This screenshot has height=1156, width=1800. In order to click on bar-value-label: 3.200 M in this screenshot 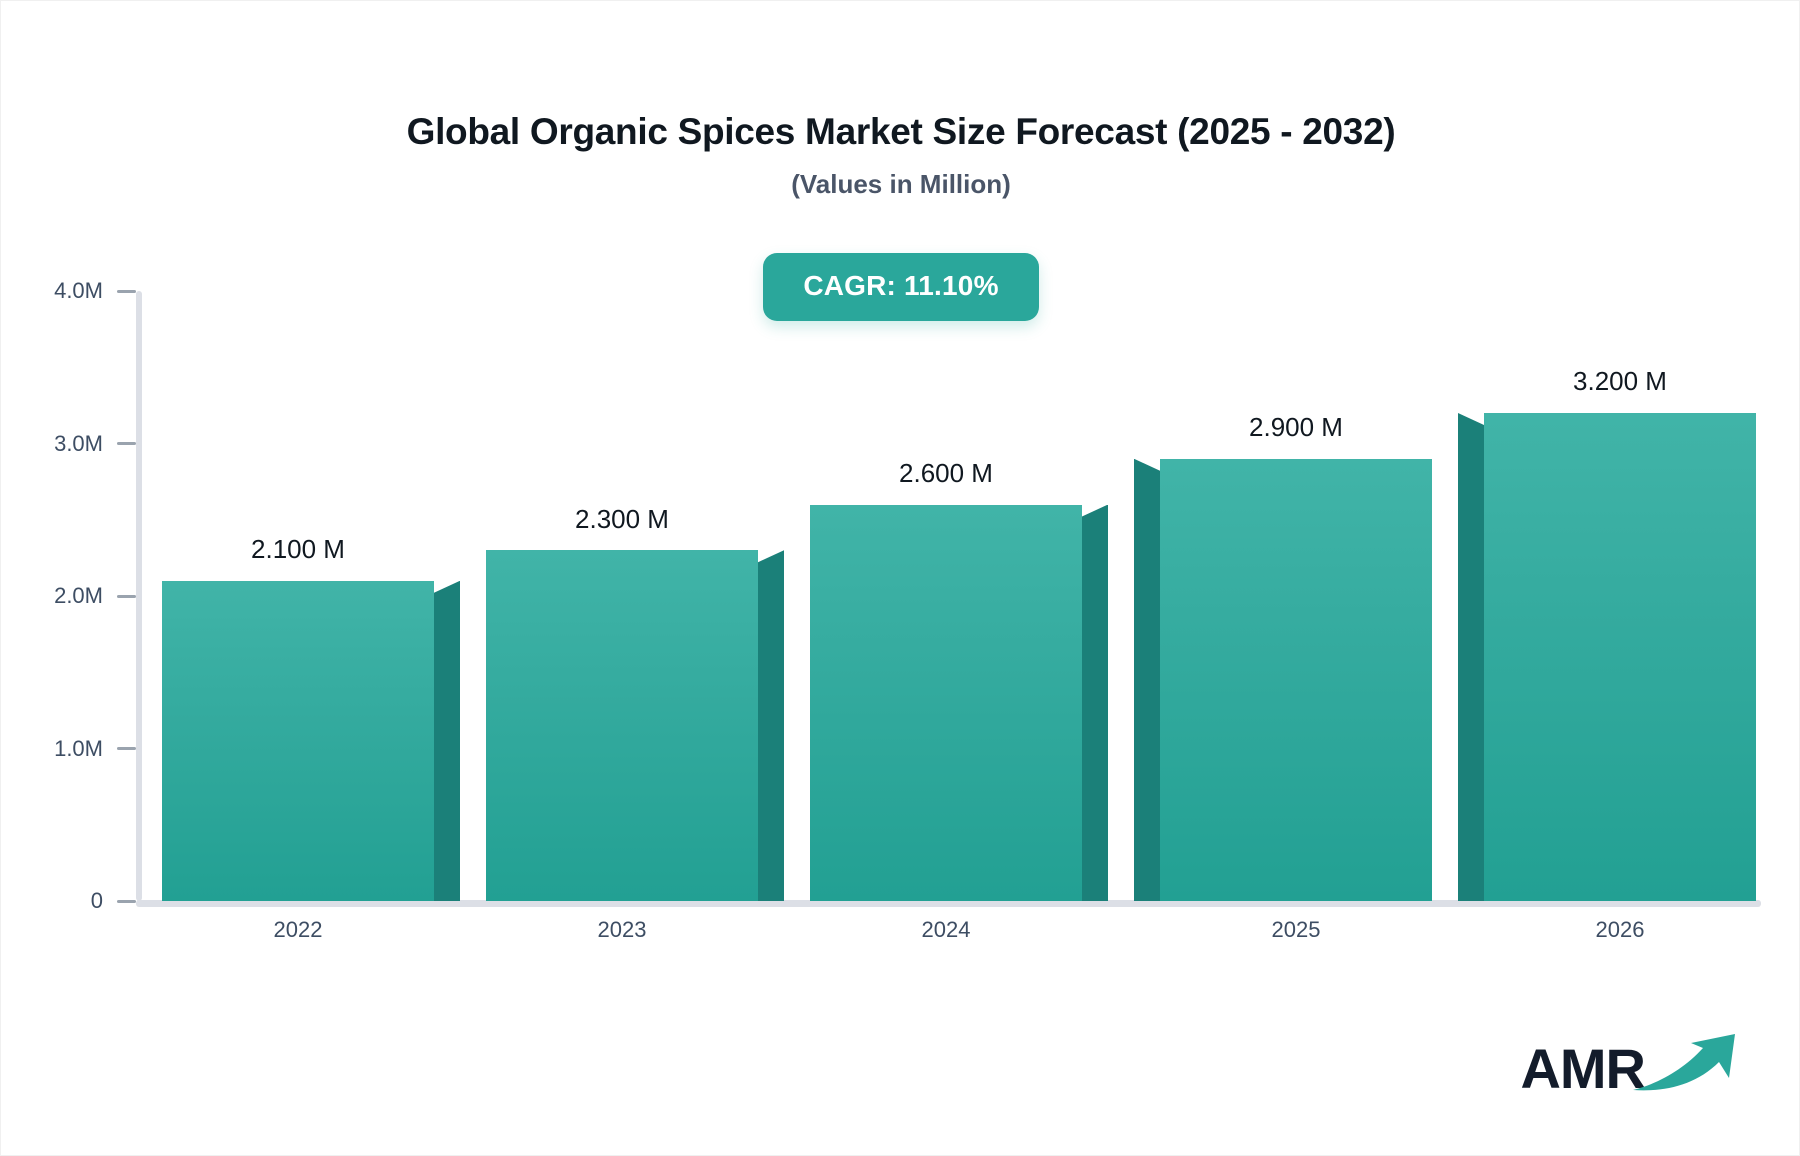, I will do `click(1620, 381)`.